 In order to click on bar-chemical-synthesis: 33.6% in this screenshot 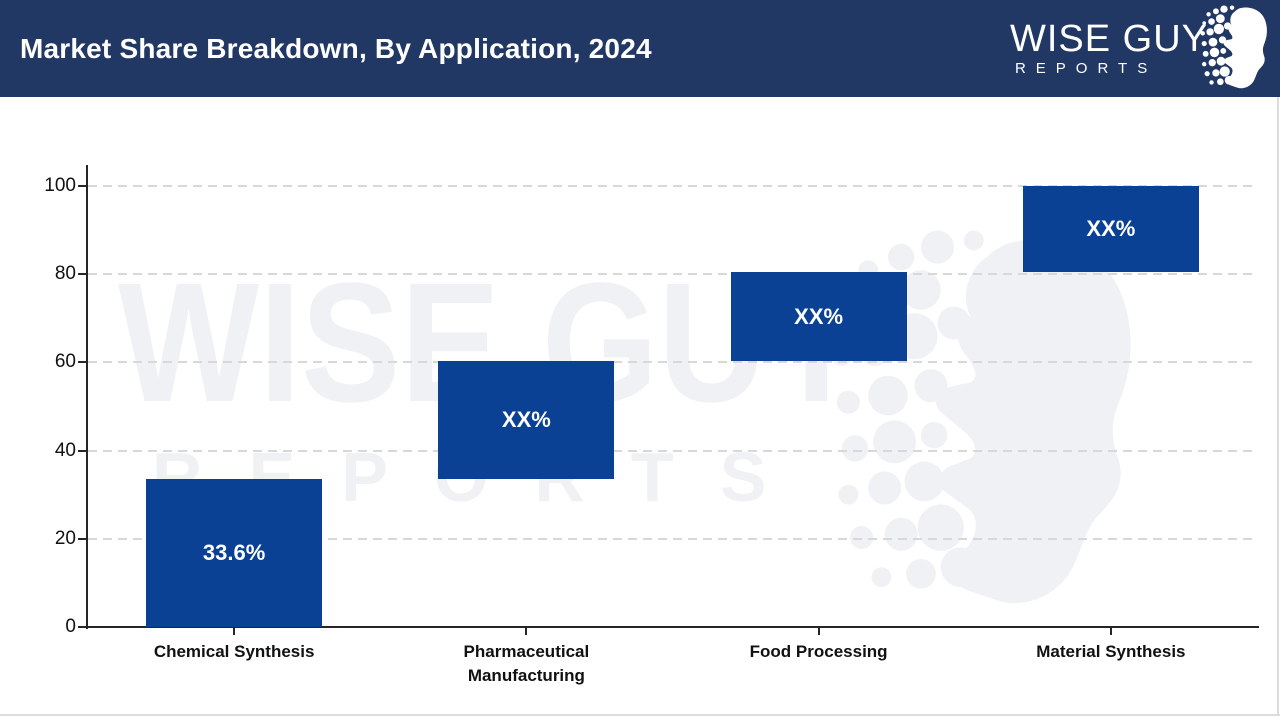, I will do `click(234, 552)`.